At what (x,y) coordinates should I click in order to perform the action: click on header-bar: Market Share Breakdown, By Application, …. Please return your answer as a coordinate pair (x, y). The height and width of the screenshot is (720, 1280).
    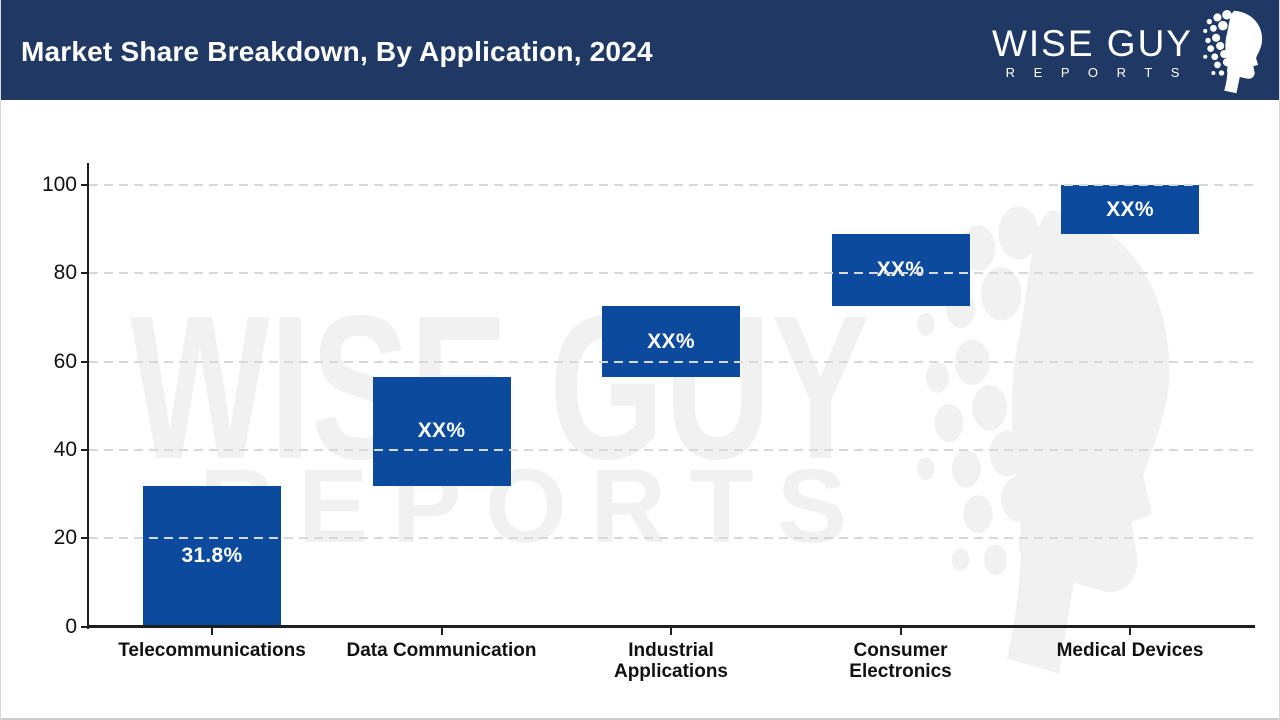
    Looking at the image, I should click on (640, 50).